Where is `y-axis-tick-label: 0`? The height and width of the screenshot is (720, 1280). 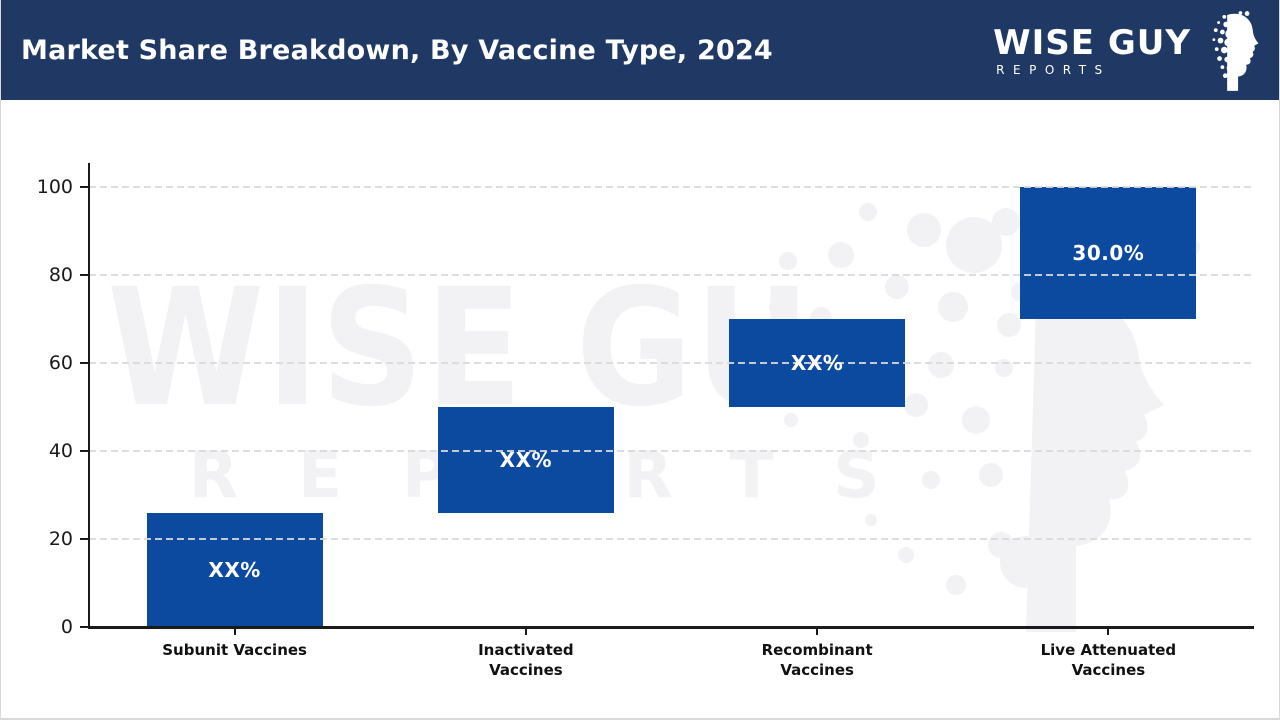 y-axis-tick-label: 0 is located at coordinates (66, 627).